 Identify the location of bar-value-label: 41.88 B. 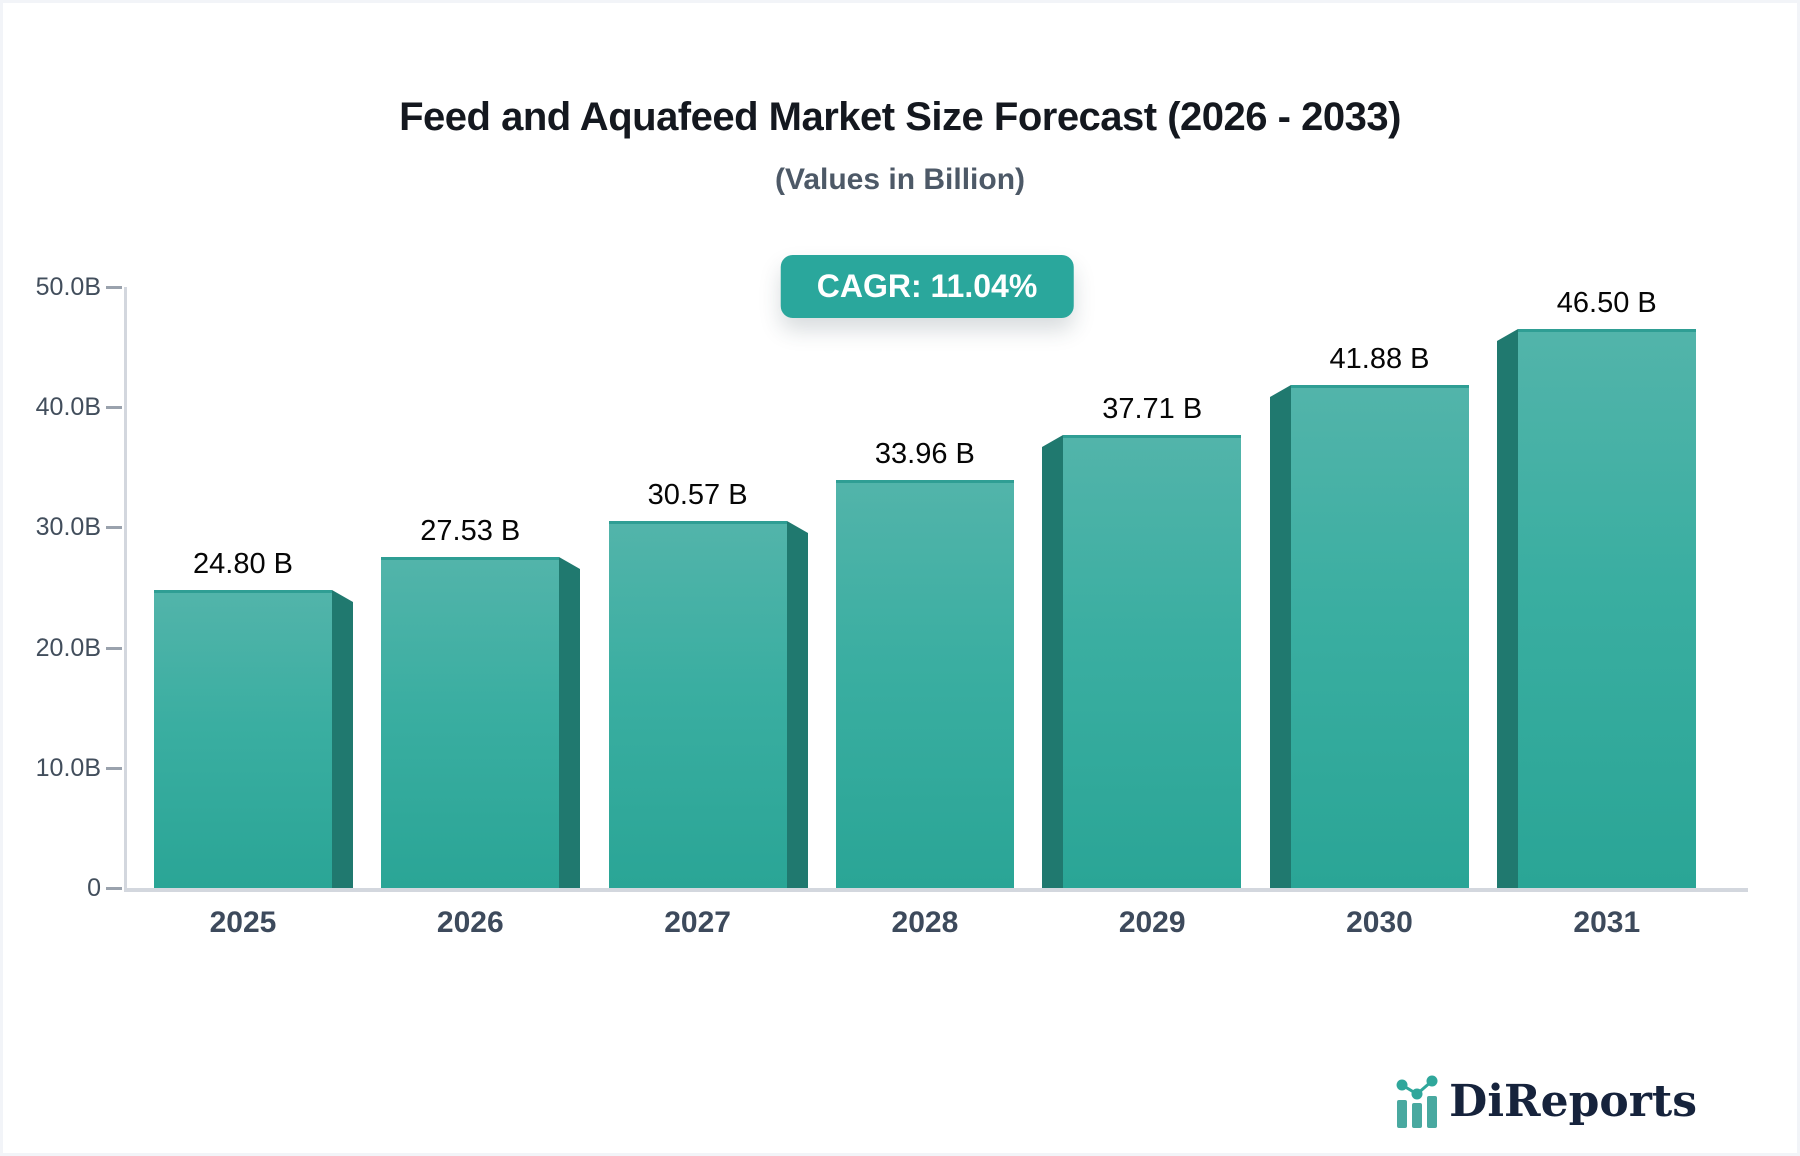
(1379, 359).